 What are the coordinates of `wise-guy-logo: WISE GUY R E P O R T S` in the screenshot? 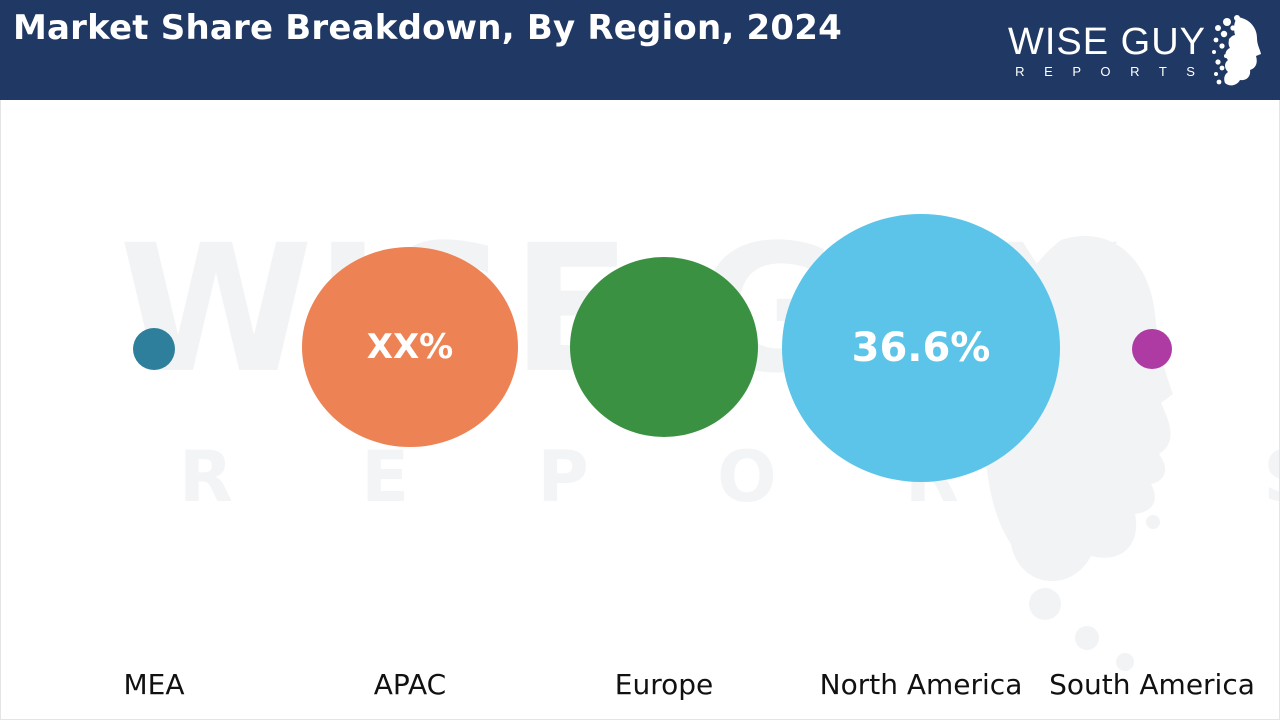 It's located at (1136, 51).